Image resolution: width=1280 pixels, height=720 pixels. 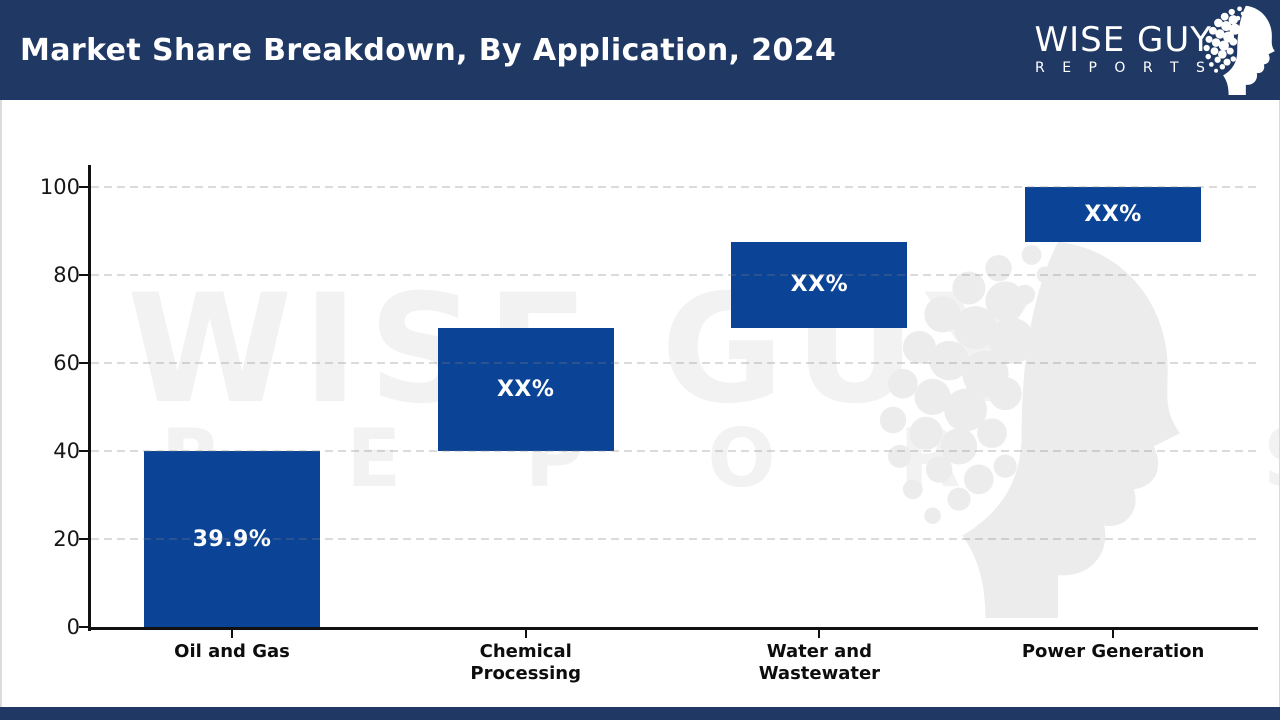 I want to click on x-category-label: Power Generation, so click(x=1113, y=651).